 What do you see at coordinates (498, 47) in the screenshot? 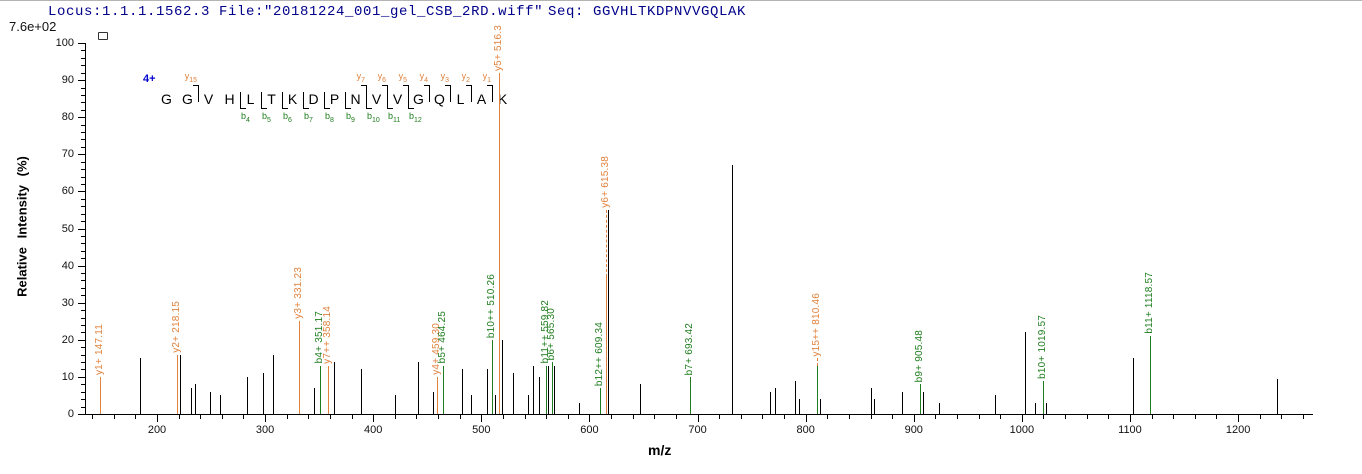
I see `ion-label: y5+ 516.3` at bounding box center [498, 47].